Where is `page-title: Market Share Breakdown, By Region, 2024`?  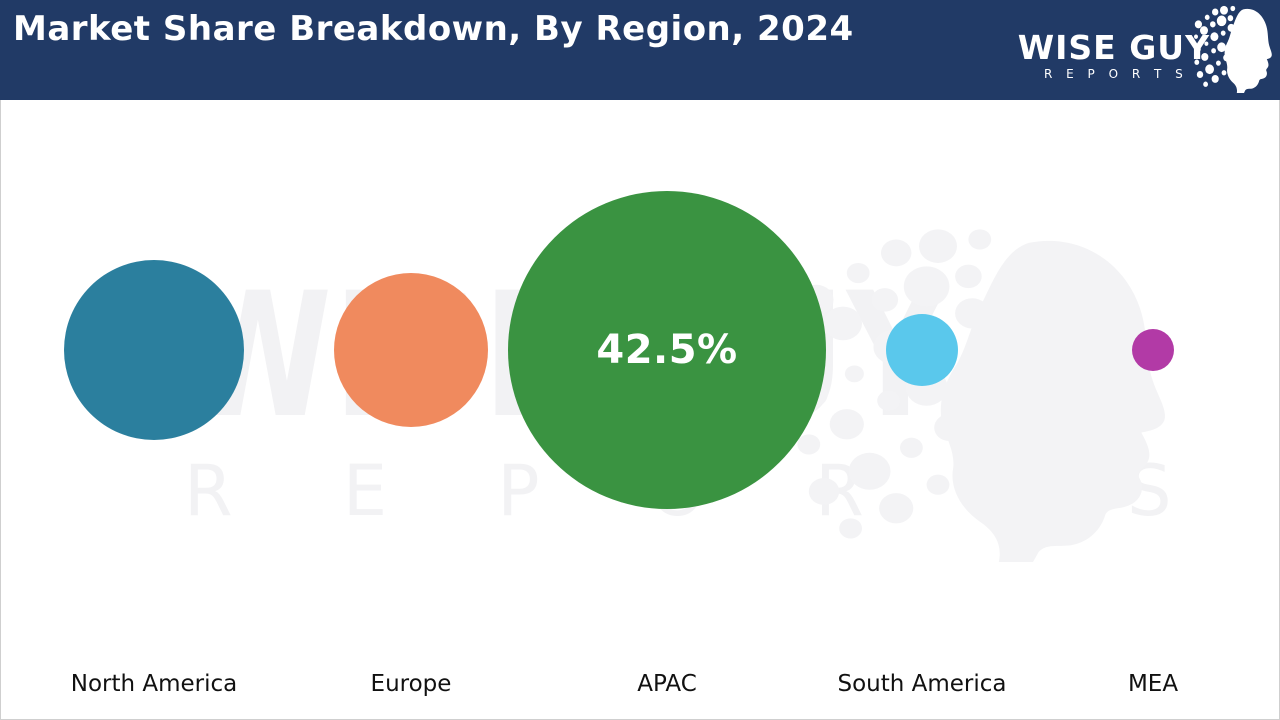
page-title: Market Share Breakdown, By Region, 2024 is located at coordinates (433, 29).